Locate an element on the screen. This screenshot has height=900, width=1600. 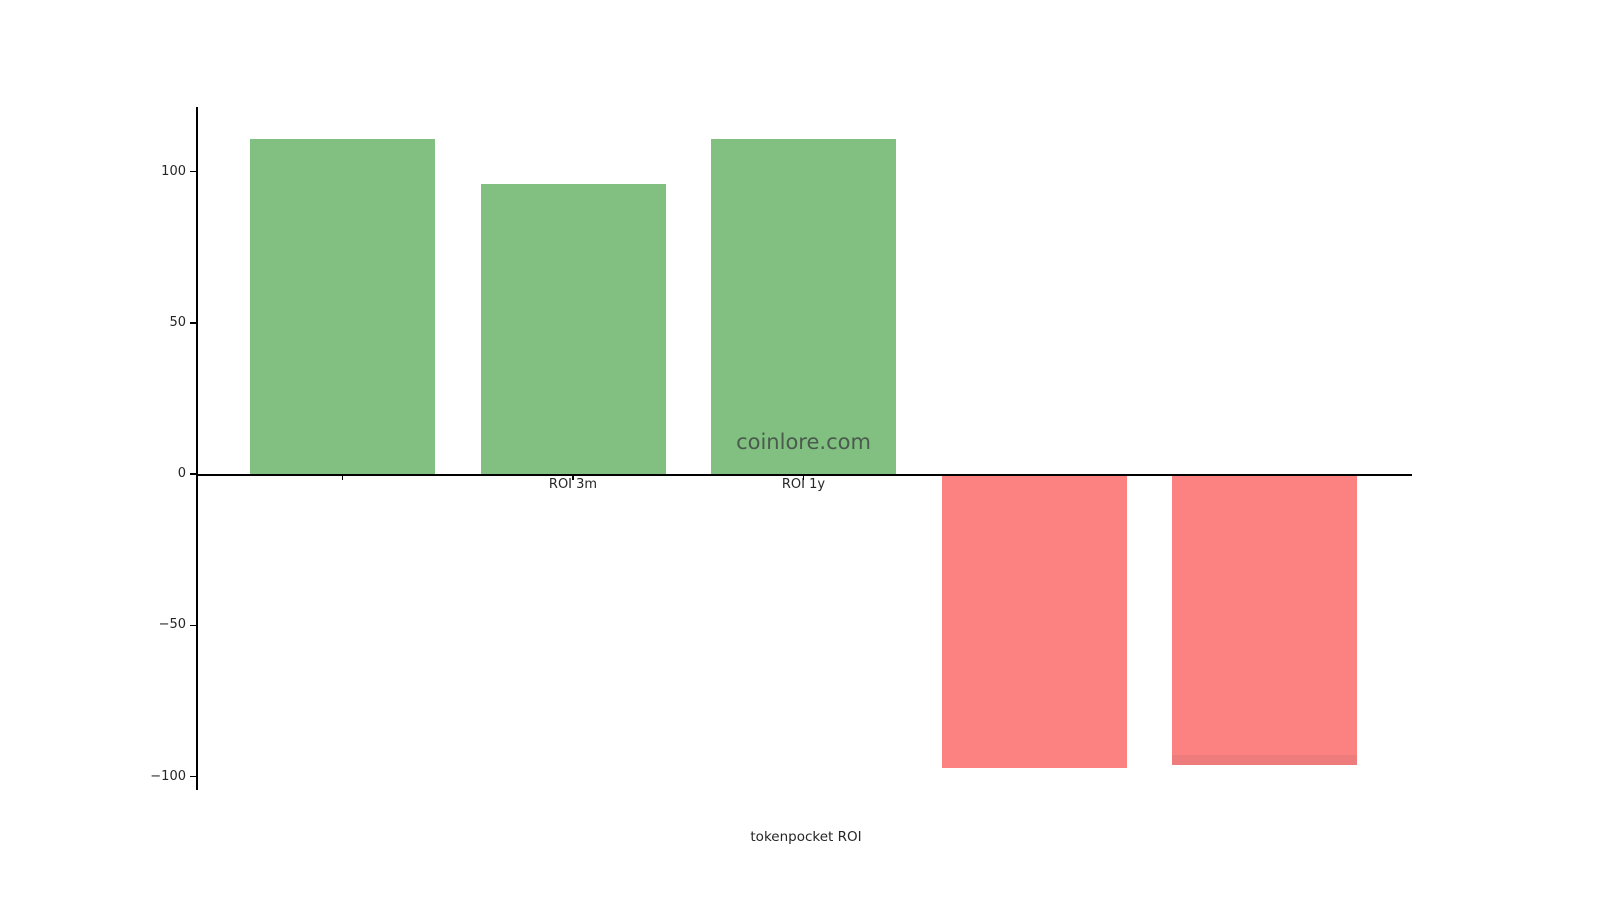
y-tick-label: −100 is located at coordinates (168, 776).